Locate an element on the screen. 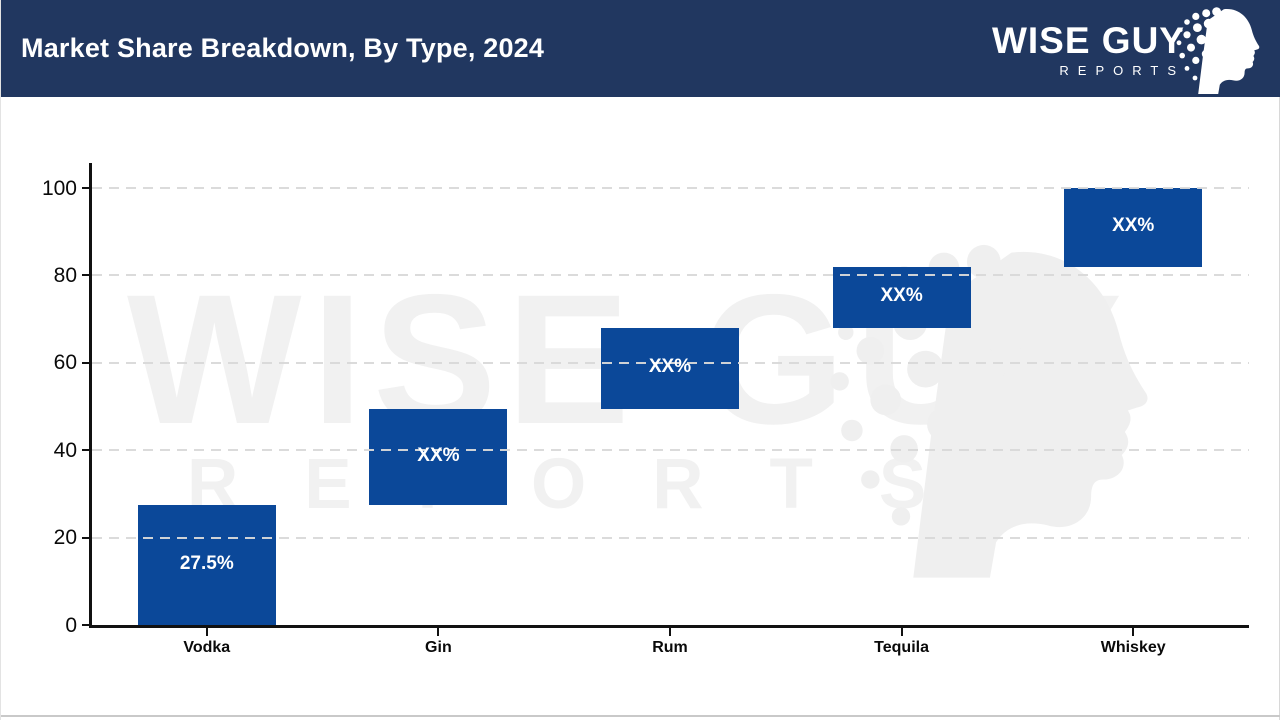 The width and height of the screenshot is (1280, 720). bar-gin is located at coordinates (438, 456).